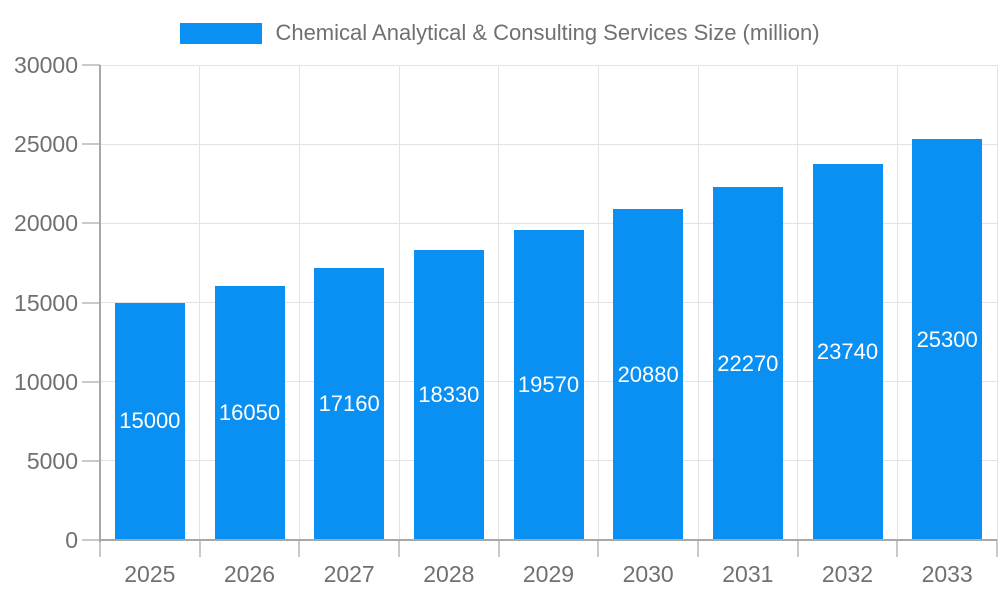 The height and width of the screenshot is (600, 1000). I want to click on x-axis-tick-label: 2031, so click(748, 574).